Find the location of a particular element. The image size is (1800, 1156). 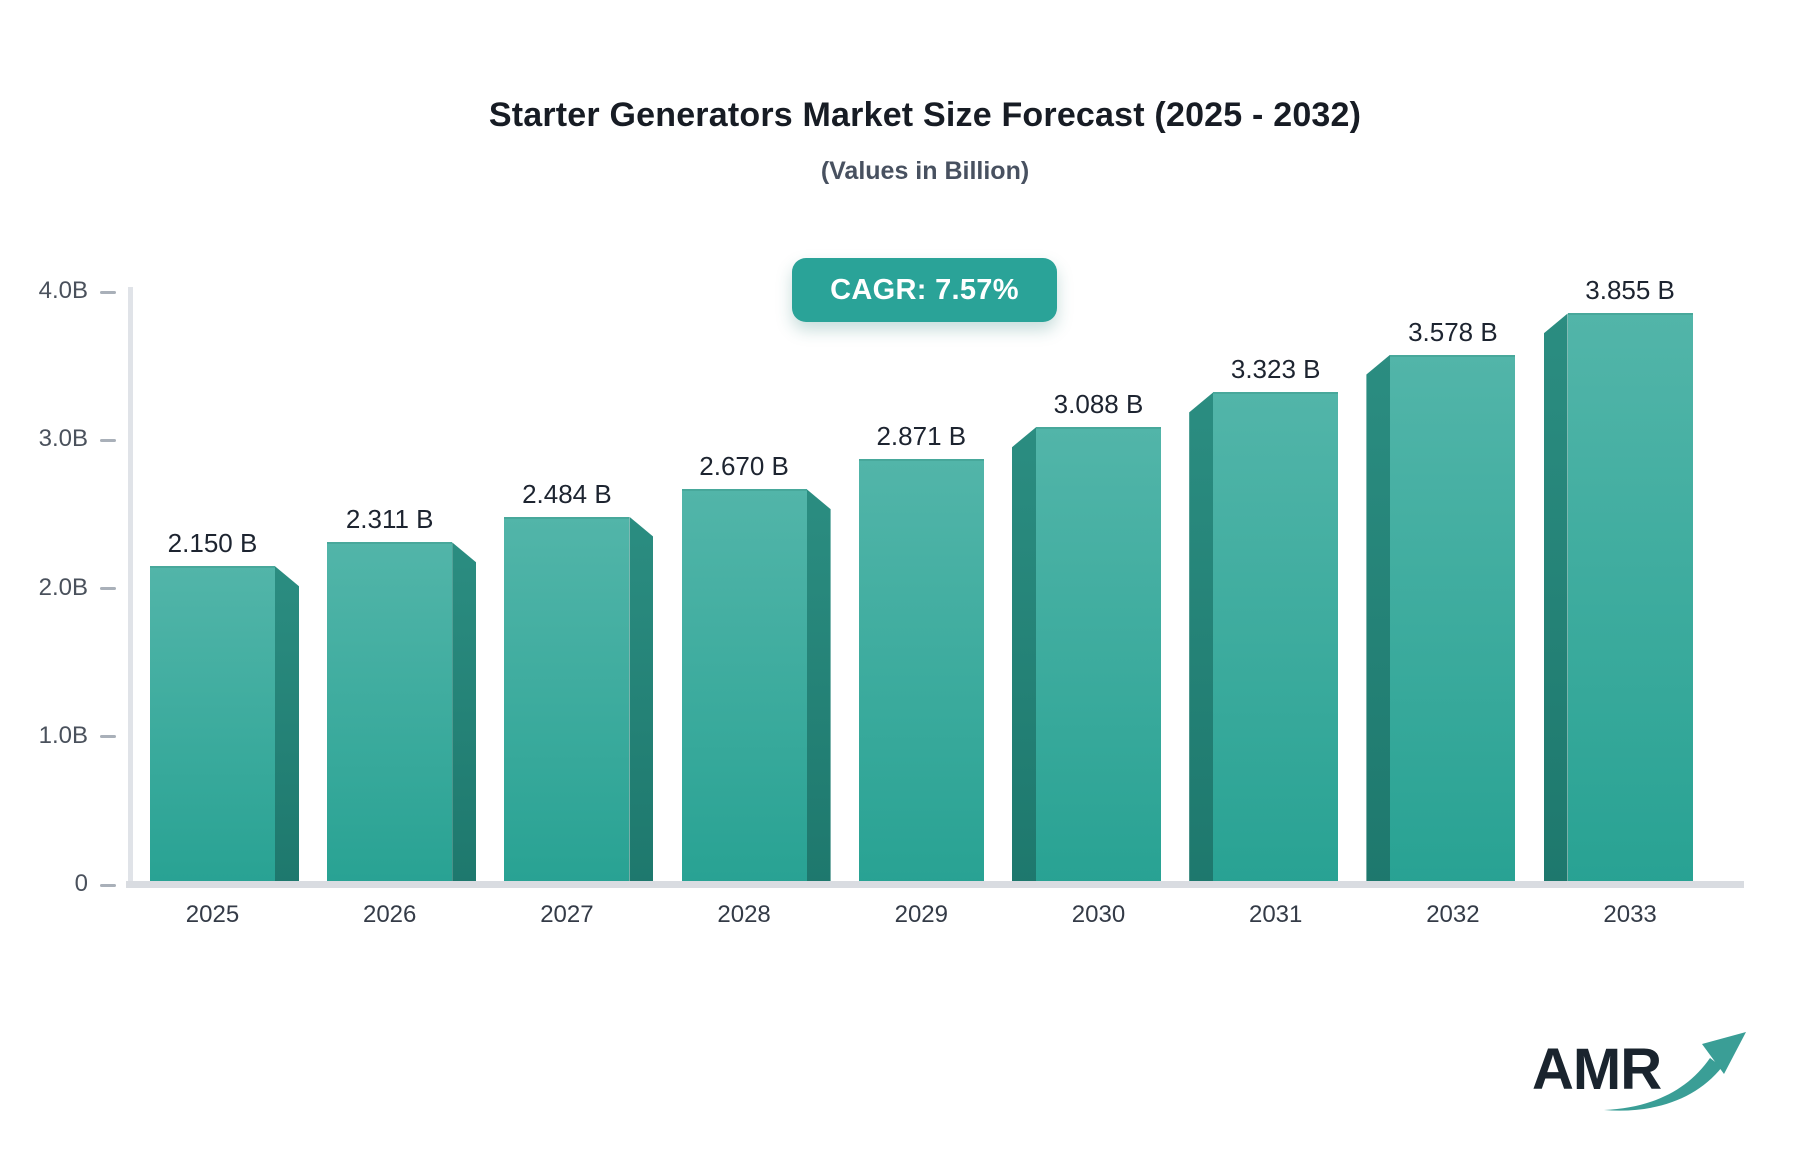

bar-value-label-2030: 3.088 B is located at coordinates (1098, 404).